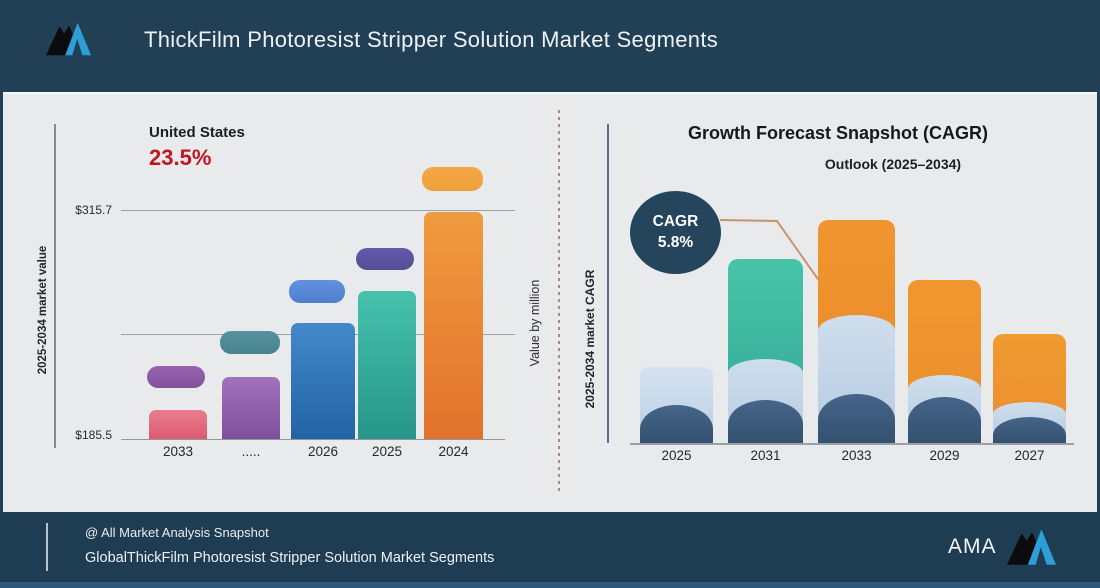  Describe the element at coordinates (550, 585) in the screenshot. I see `footer-bottom-strip` at that location.